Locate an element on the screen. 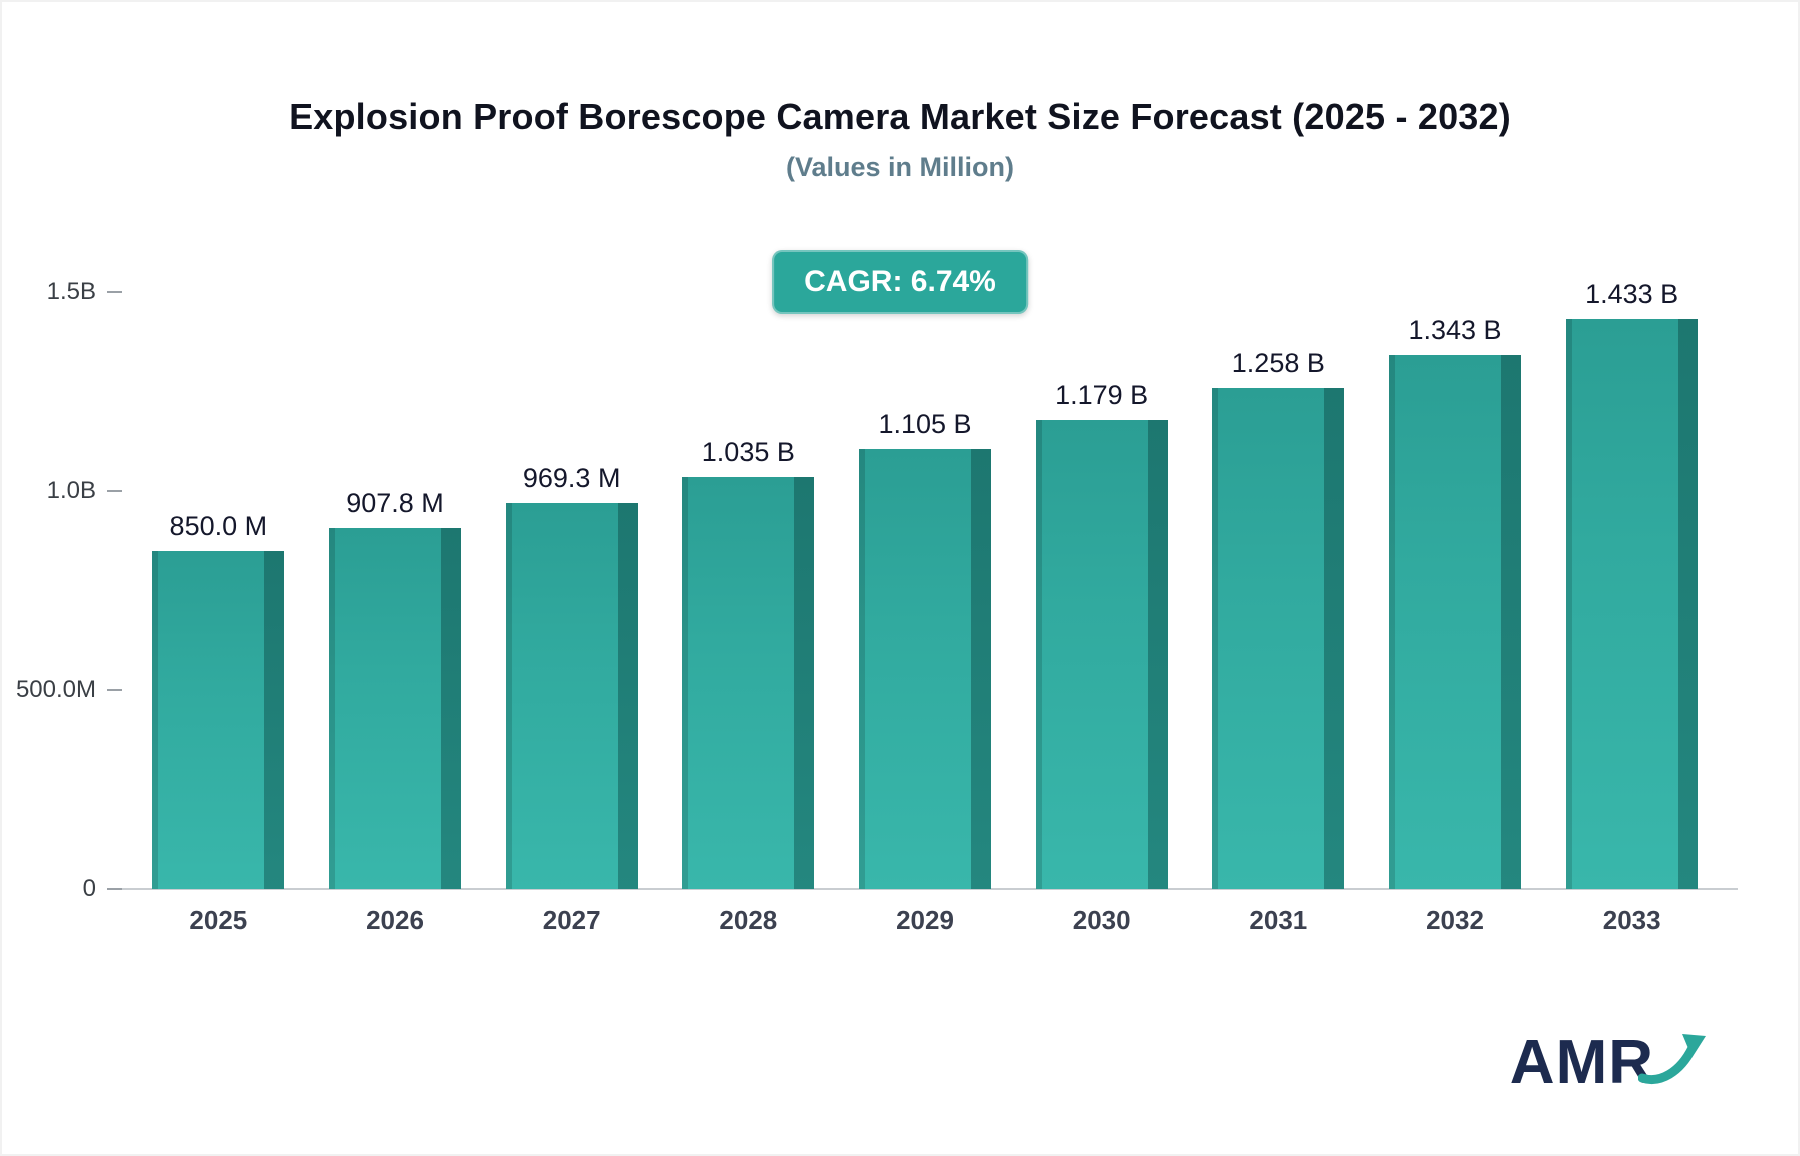 The width and height of the screenshot is (1800, 1156). x-axis-label: 2026 is located at coordinates (395, 920).